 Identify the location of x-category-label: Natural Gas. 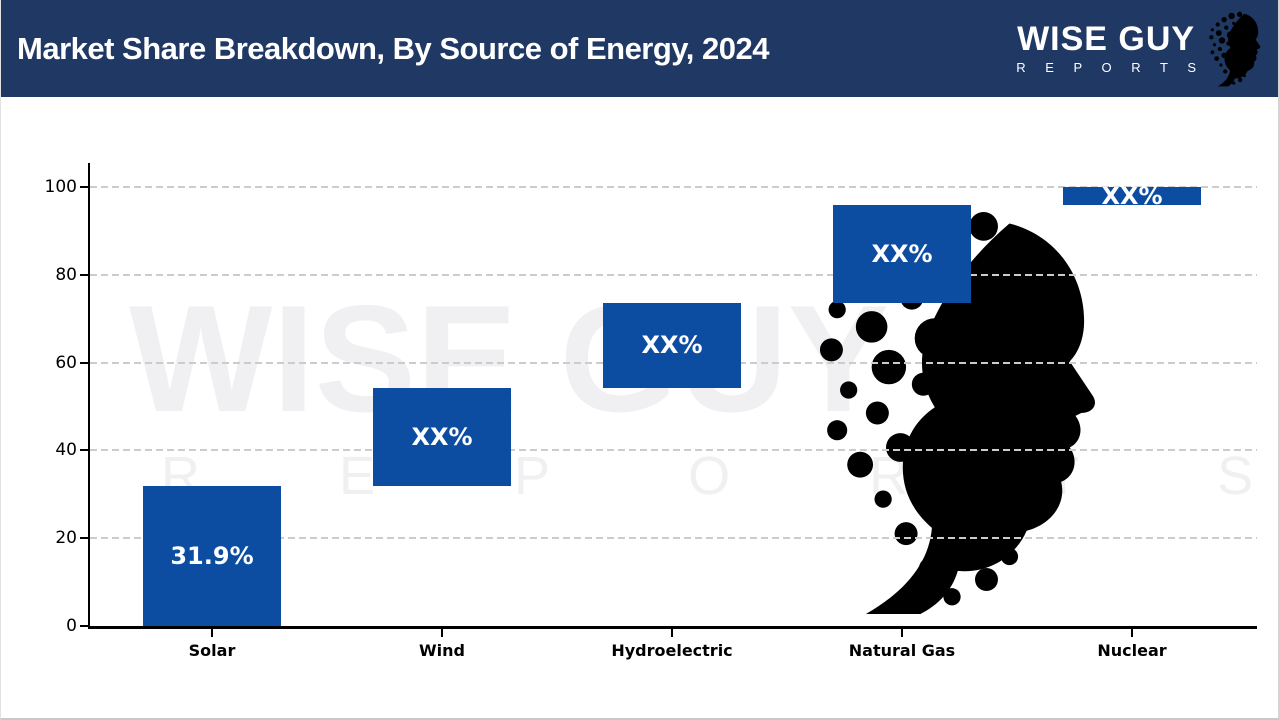
(902, 650).